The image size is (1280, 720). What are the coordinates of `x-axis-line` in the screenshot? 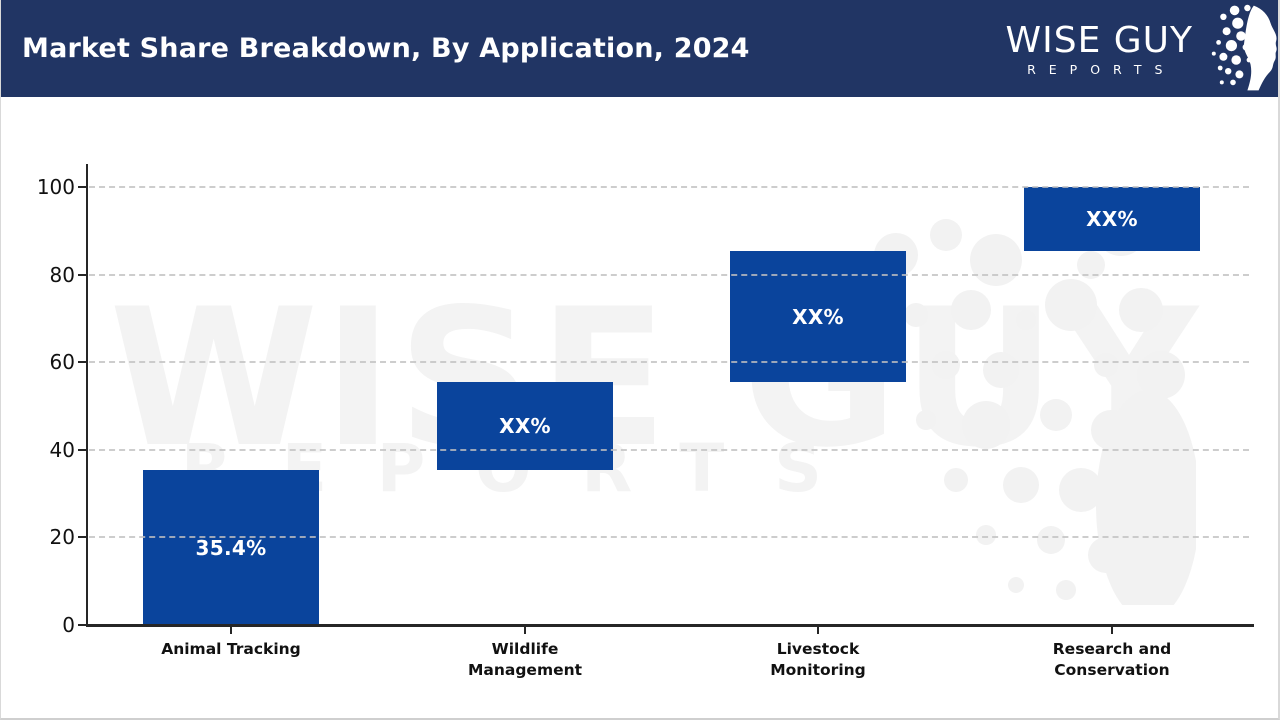 It's located at (670, 625).